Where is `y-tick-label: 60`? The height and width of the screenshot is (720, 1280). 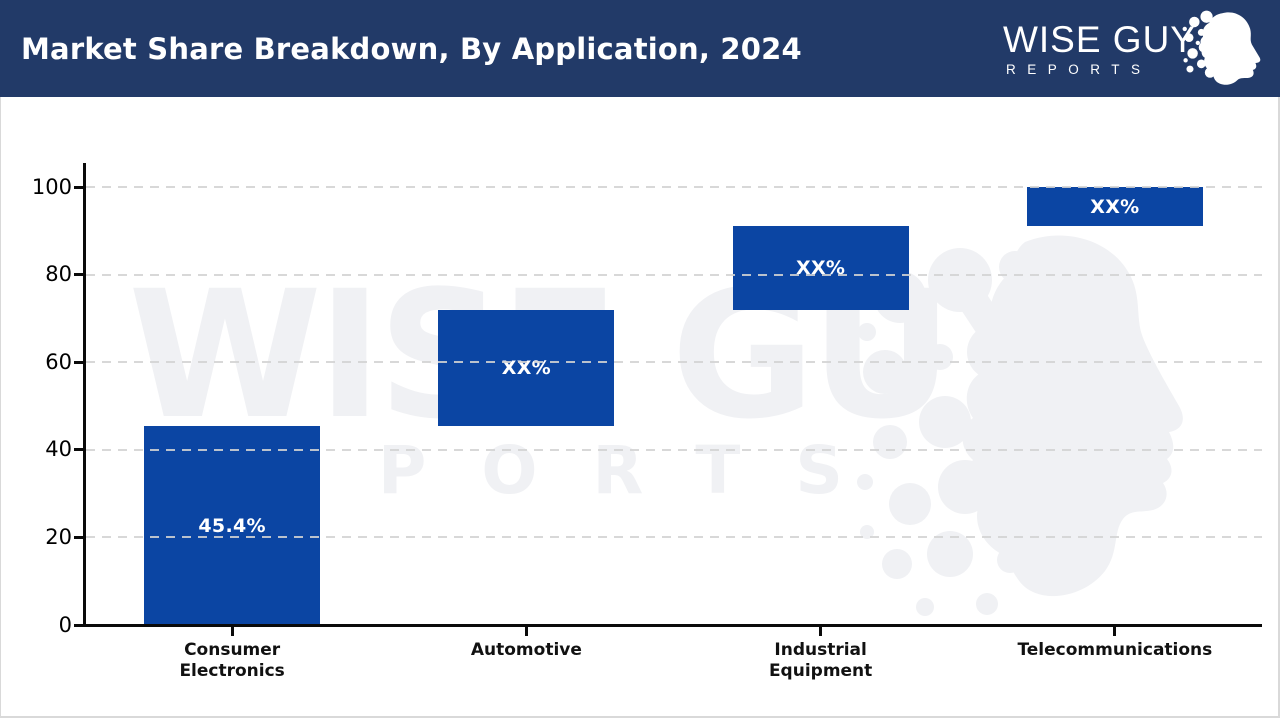 y-tick-label: 60 is located at coordinates (58, 361).